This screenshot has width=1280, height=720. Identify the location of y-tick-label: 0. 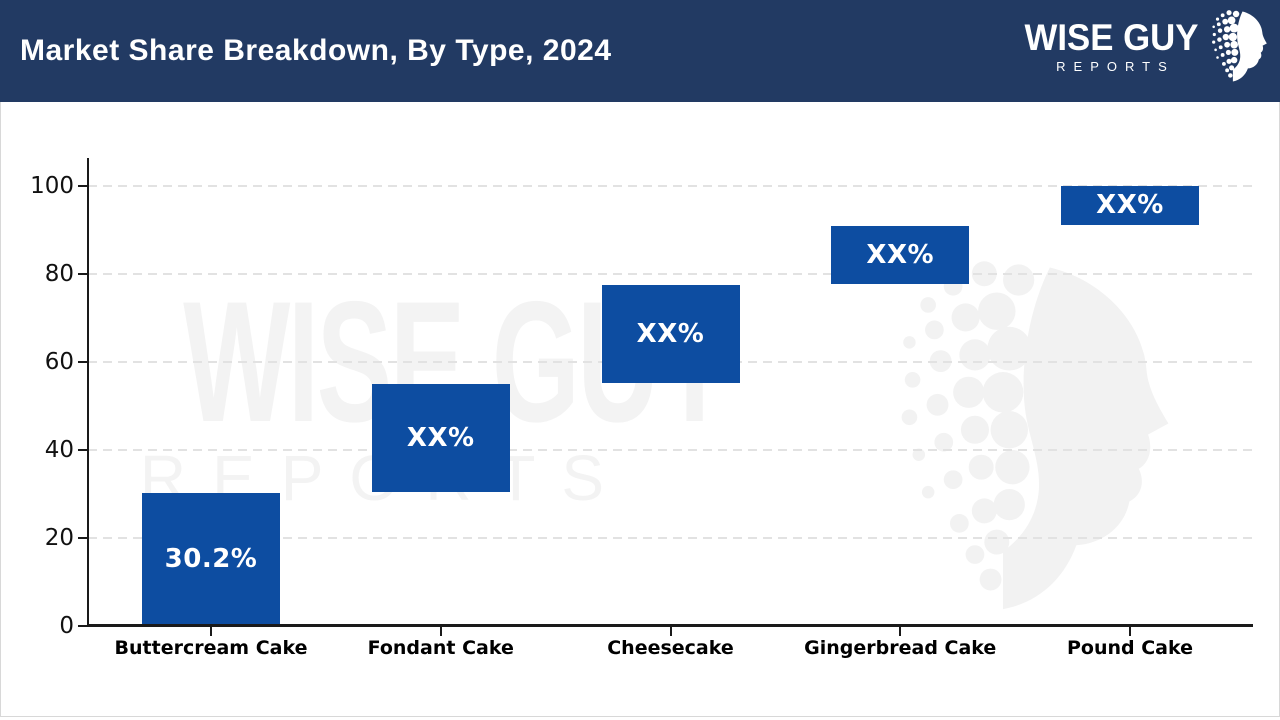
(66, 626).